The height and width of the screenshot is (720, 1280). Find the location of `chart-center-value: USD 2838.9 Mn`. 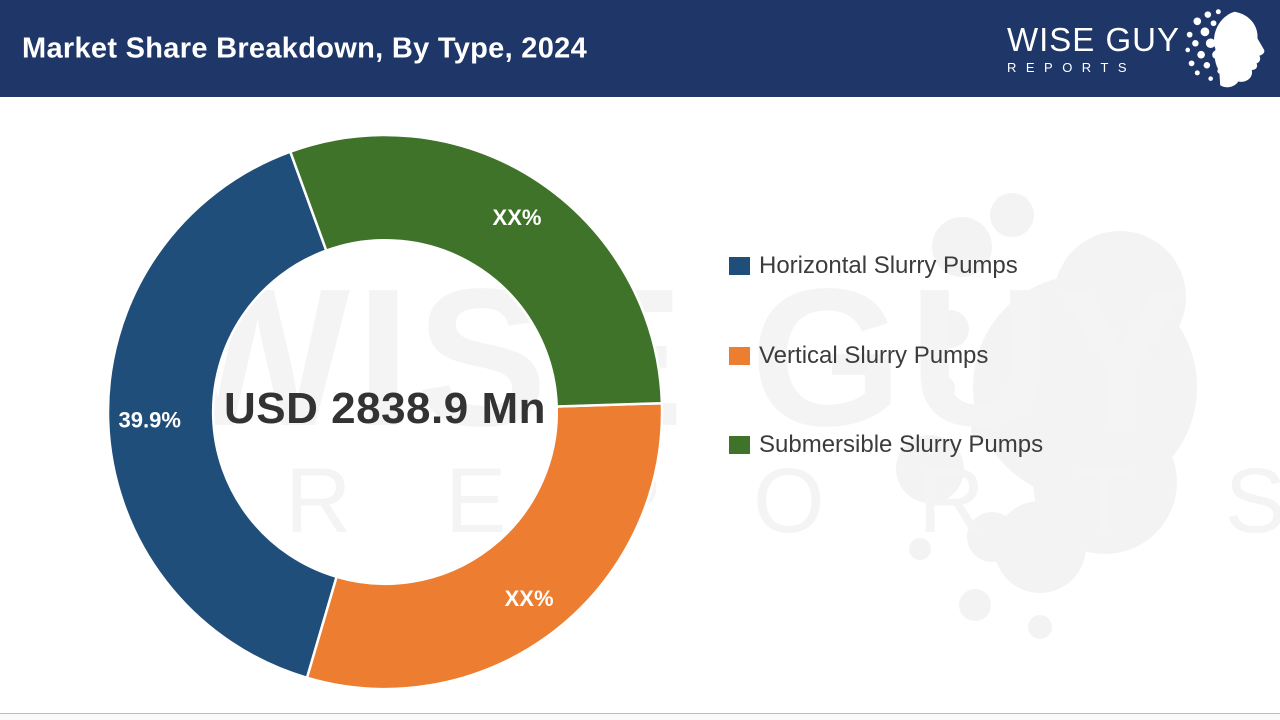

chart-center-value: USD 2838.9 Mn is located at coordinates (385, 408).